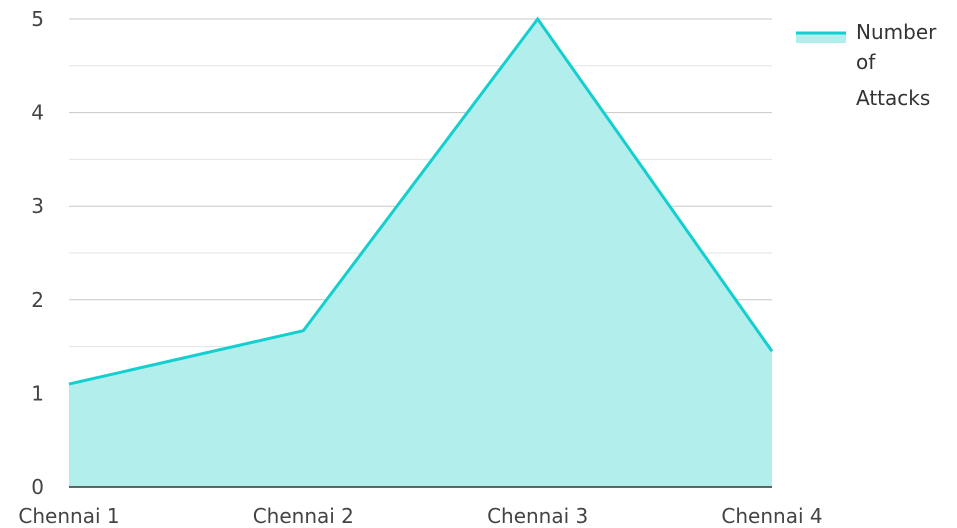  Describe the element at coordinates (896, 32) in the screenshot. I see `legend-label-line-1: Number` at that location.